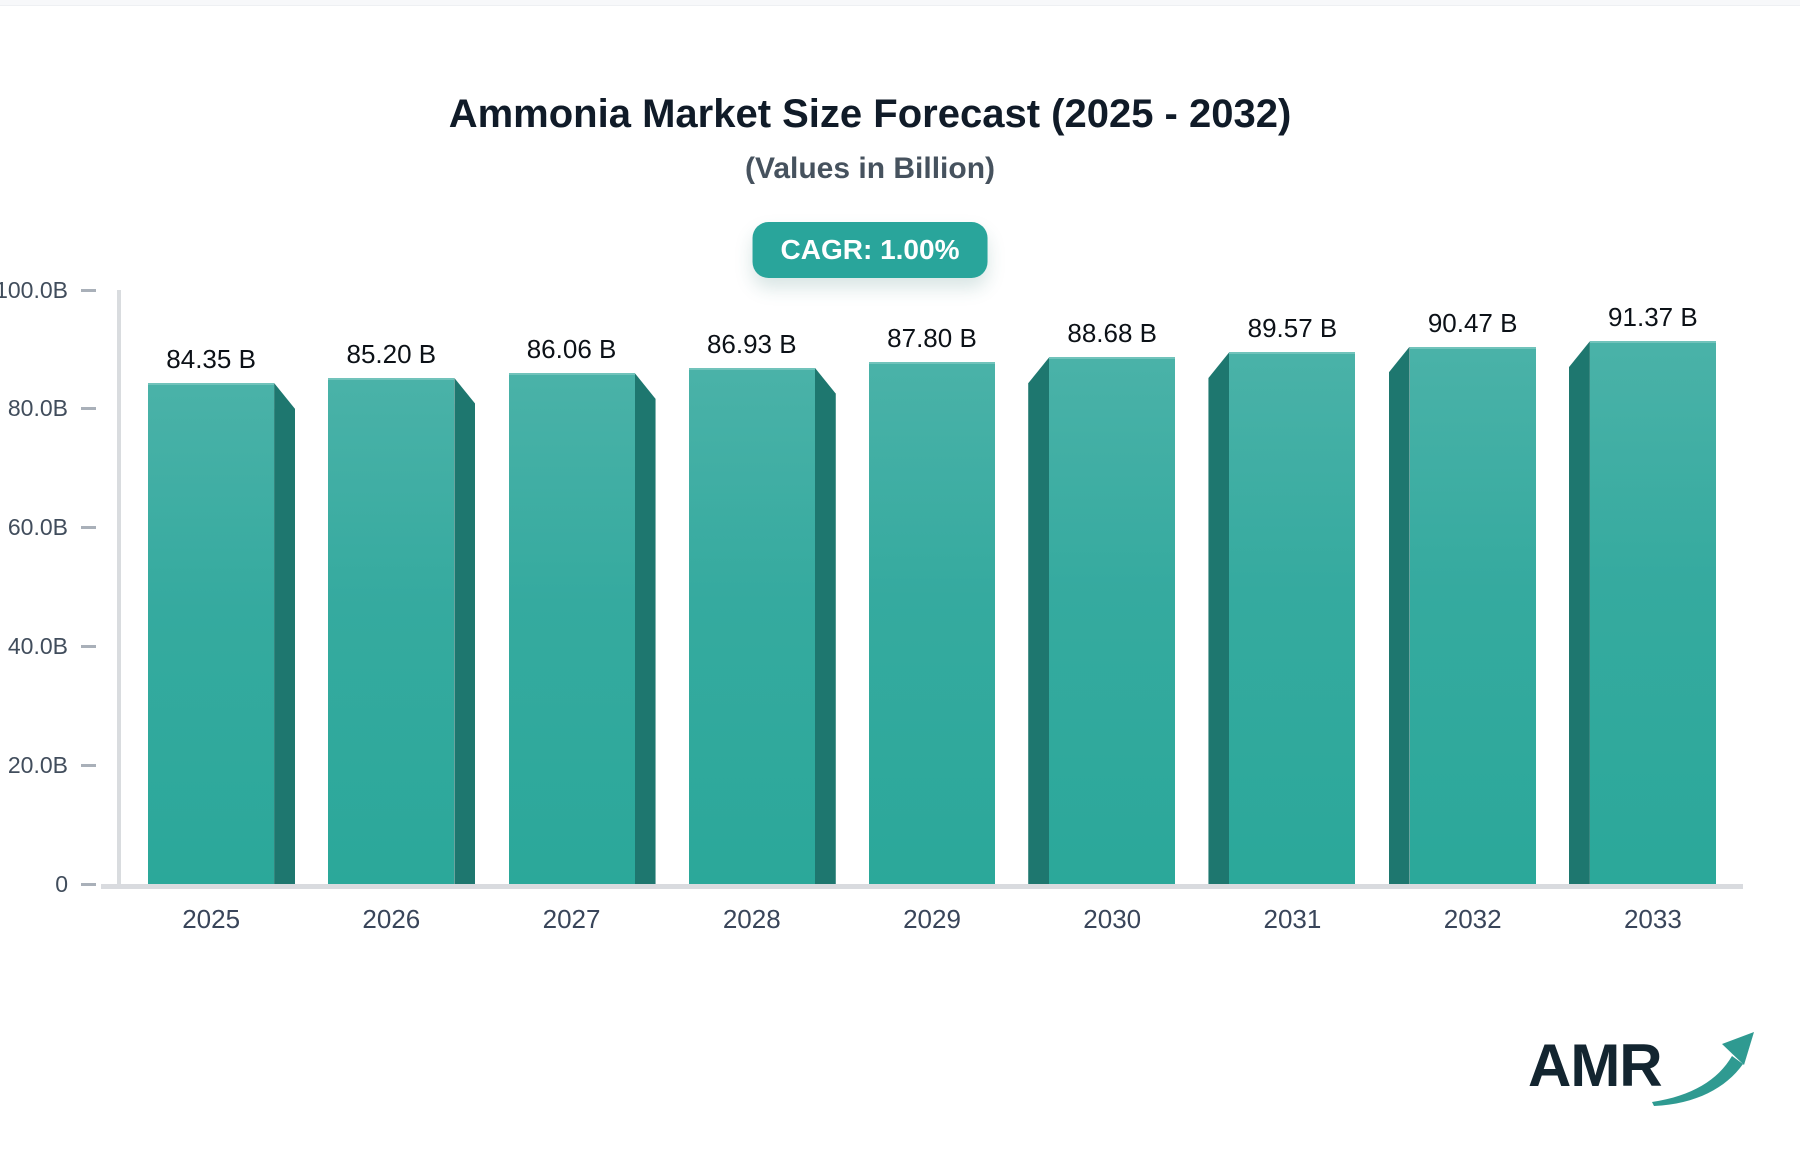 Image resolution: width=1800 pixels, height=1156 pixels. What do you see at coordinates (1292, 617) in the screenshot?
I see `bar-2031` at bounding box center [1292, 617].